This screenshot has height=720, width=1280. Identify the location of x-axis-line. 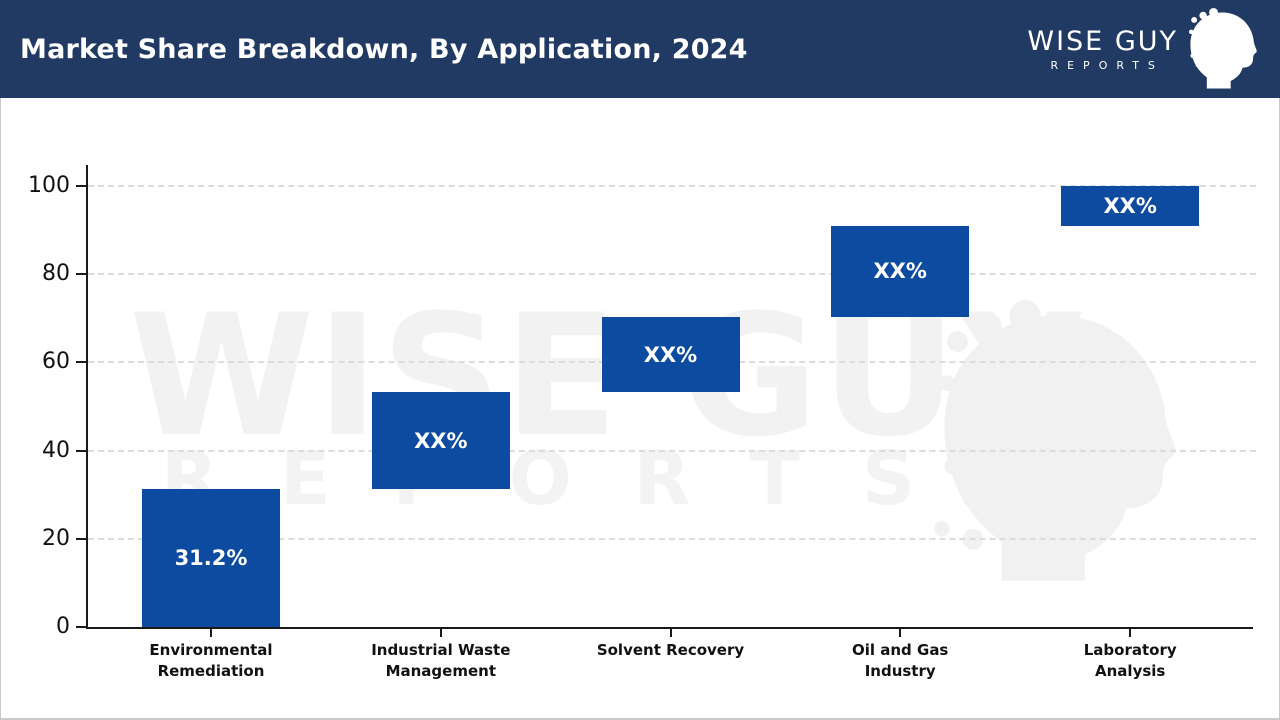
(669, 628).